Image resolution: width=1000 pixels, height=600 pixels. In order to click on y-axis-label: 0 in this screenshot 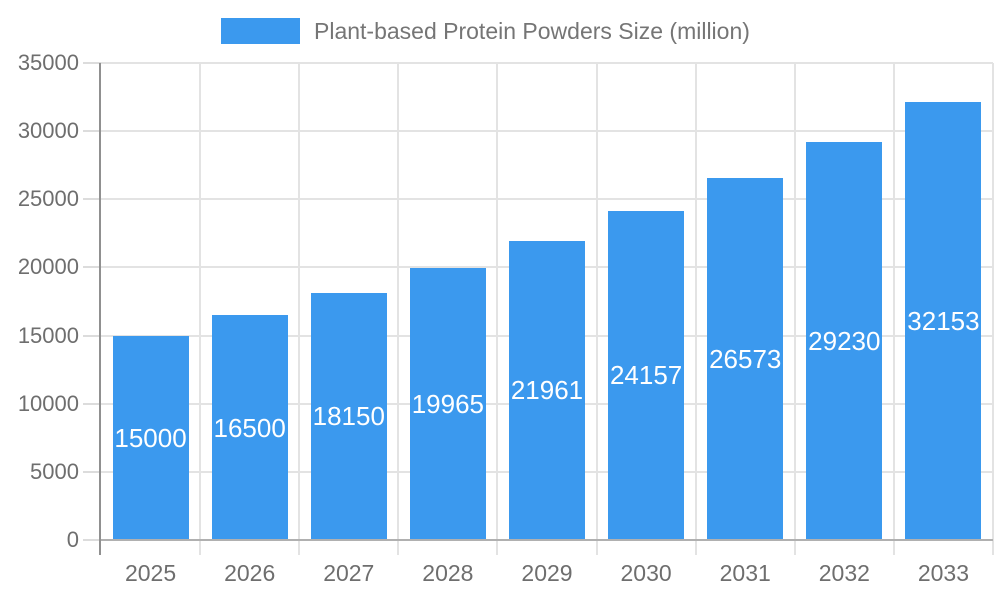, I will do `click(72, 539)`.